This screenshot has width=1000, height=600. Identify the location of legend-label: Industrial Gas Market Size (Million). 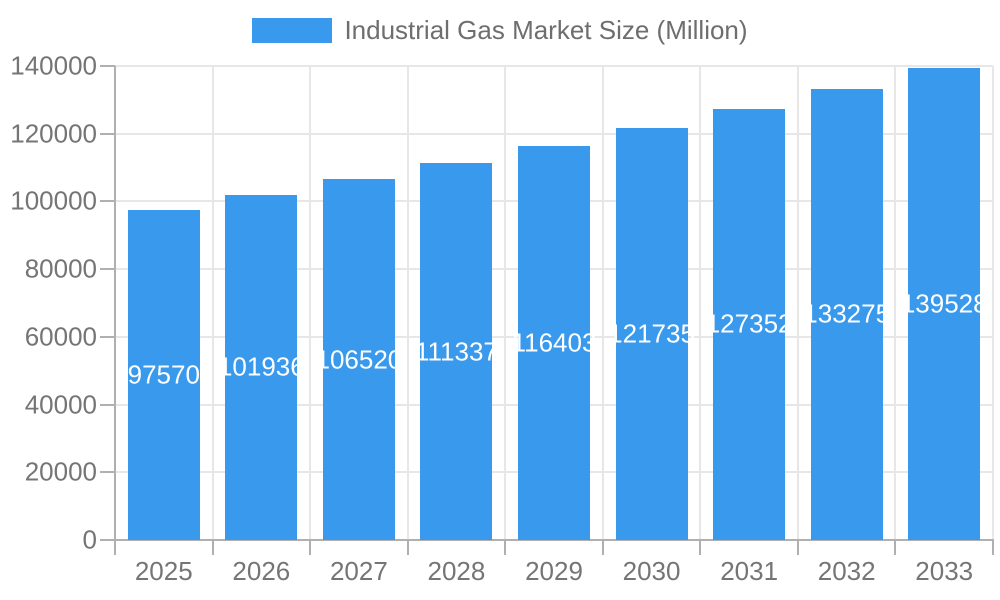
(546, 29).